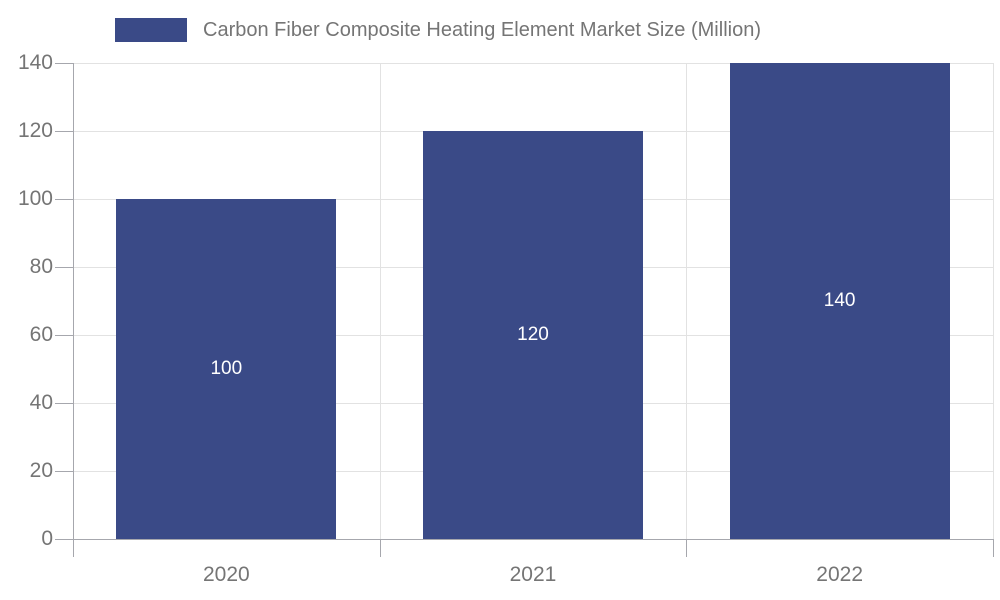 This screenshot has height=600, width=1000. What do you see at coordinates (73, 301) in the screenshot?
I see `y-axis-line` at bounding box center [73, 301].